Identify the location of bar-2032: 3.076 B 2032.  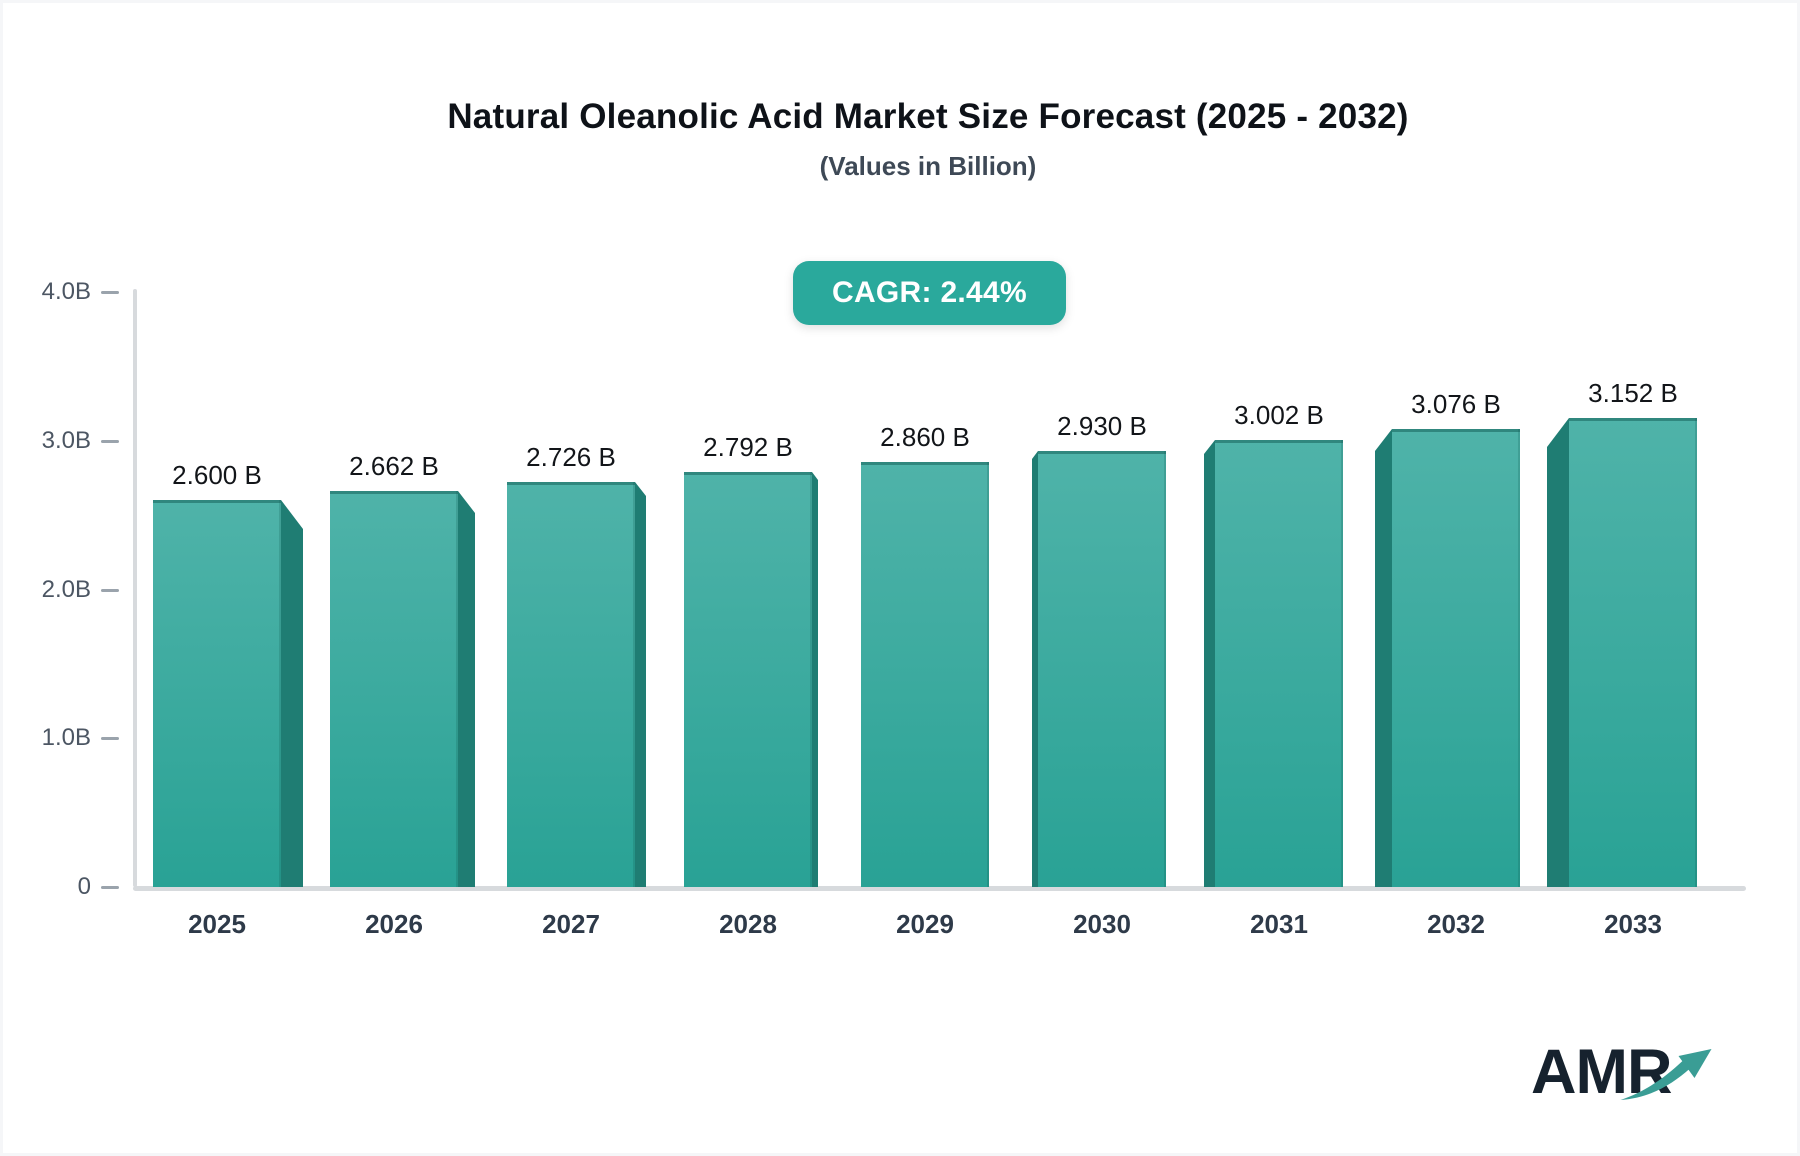
(1447, 664).